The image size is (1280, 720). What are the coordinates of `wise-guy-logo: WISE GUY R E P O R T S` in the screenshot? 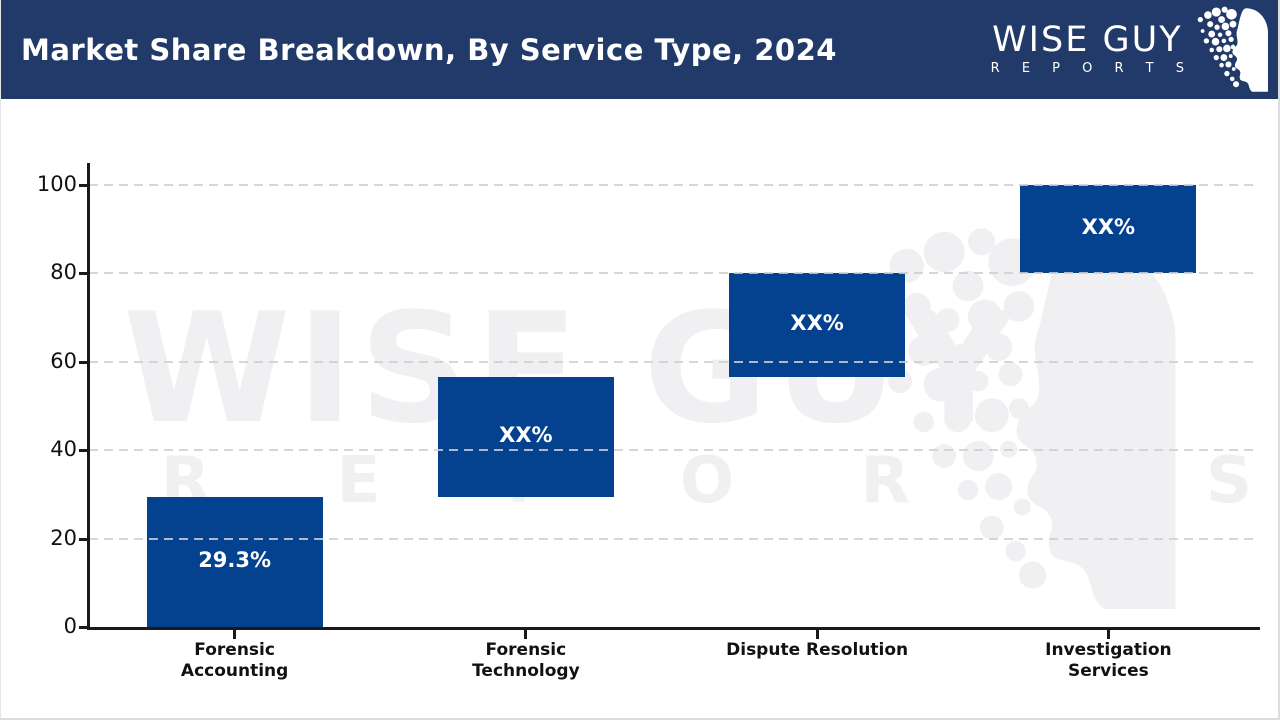 It's located at (1126, 49).